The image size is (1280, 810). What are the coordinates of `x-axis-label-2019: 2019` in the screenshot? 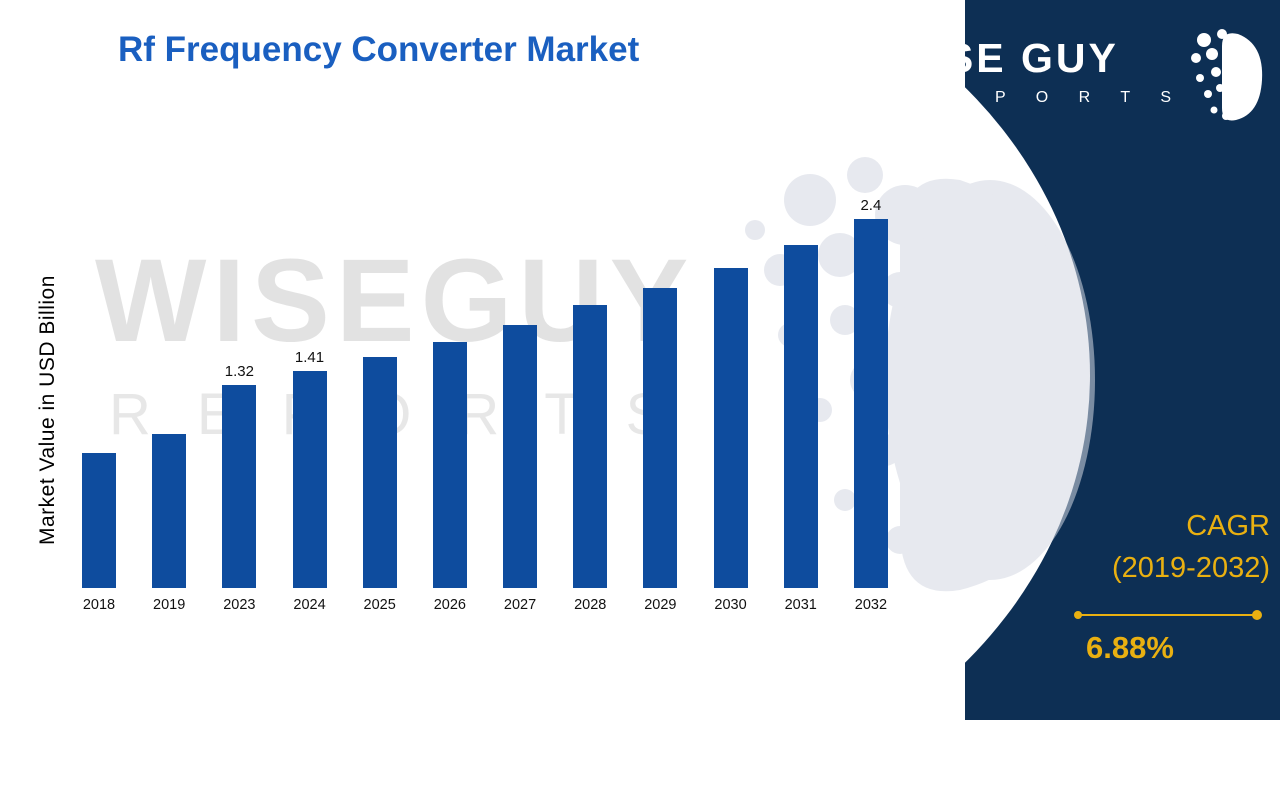 It's located at (169, 605).